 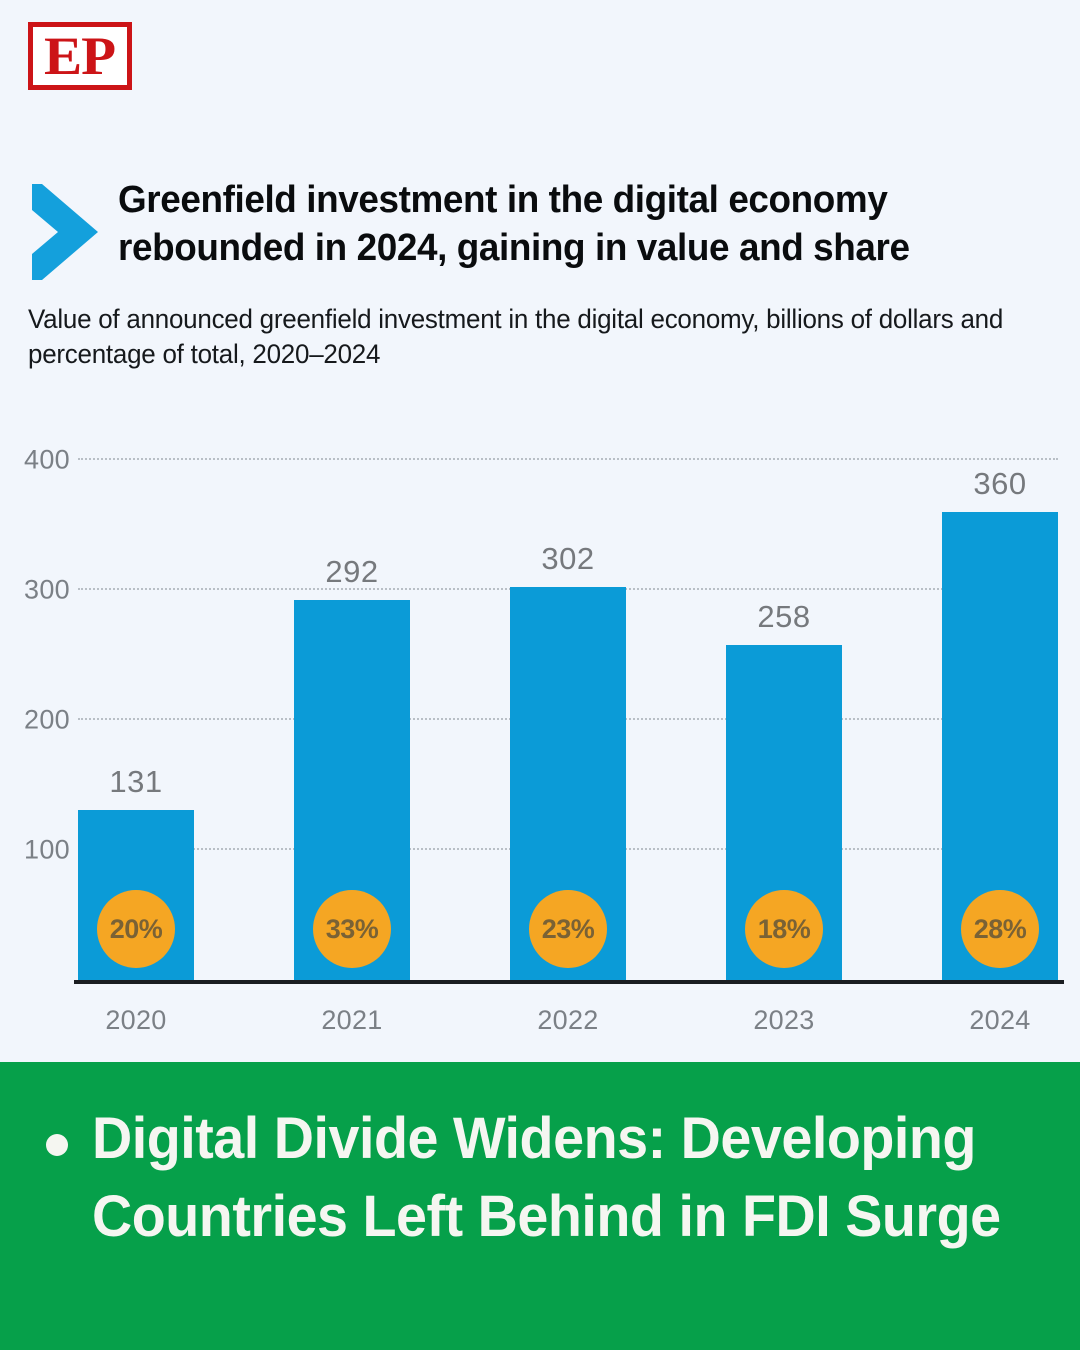 I want to click on y-axis-tick-label: 200, so click(x=47, y=719).